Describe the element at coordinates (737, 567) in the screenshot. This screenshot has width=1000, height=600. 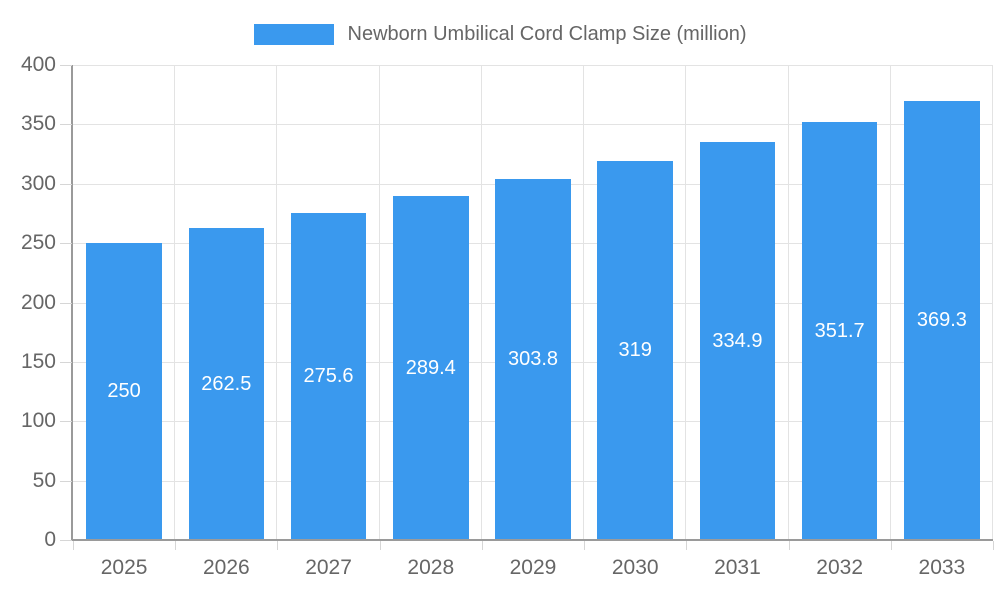
I see `x-tick-label: 2031` at that location.